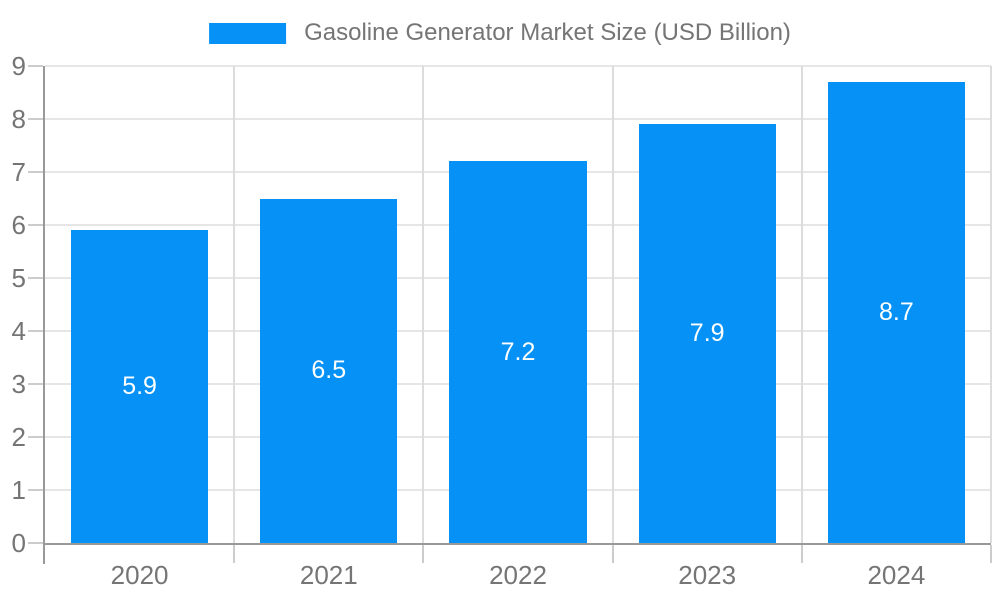 The width and height of the screenshot is (1000, 600). Describe the element at coordinates (139, 575) in the screenshot. I see `x-axis-category-label: 2020` at that location.